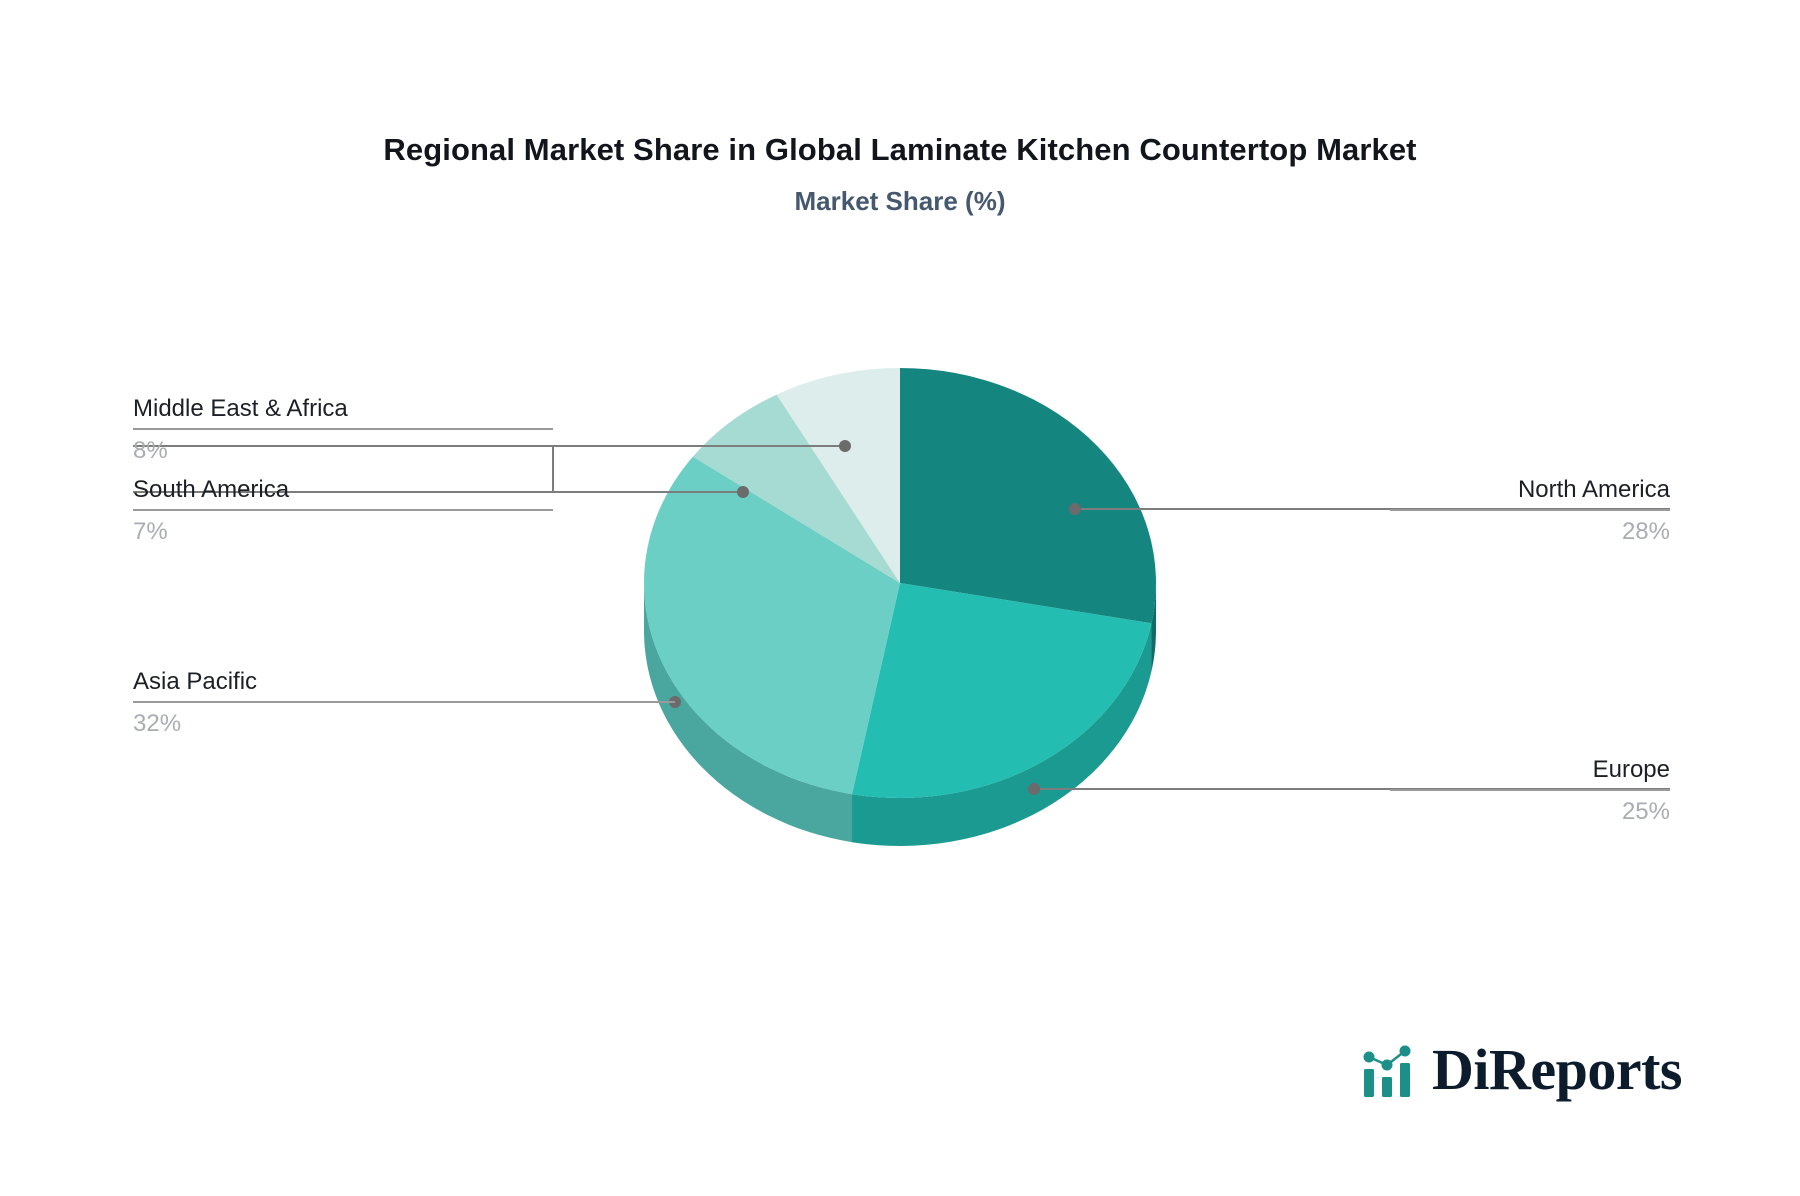 The width and height of the screenshot is (1800, 1196). What do you see at coordinates (1028, 496) in the screenshot?
I see `pie-slice-north-america` at bounding box center [1028, 496].